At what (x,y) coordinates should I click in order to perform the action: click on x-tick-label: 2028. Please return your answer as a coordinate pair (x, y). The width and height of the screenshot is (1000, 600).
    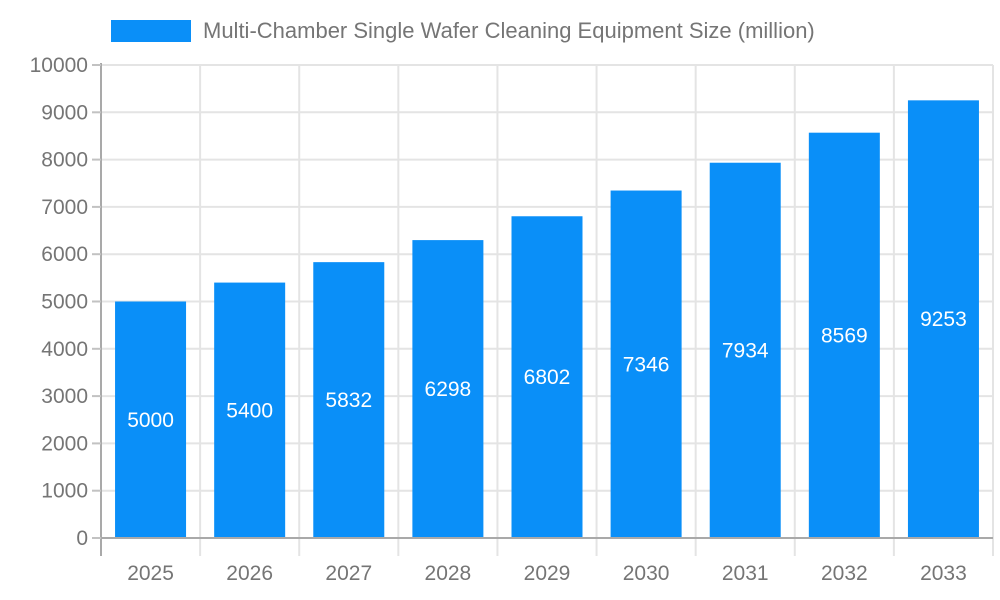
    Looking at the image, I should click on (448, 573).